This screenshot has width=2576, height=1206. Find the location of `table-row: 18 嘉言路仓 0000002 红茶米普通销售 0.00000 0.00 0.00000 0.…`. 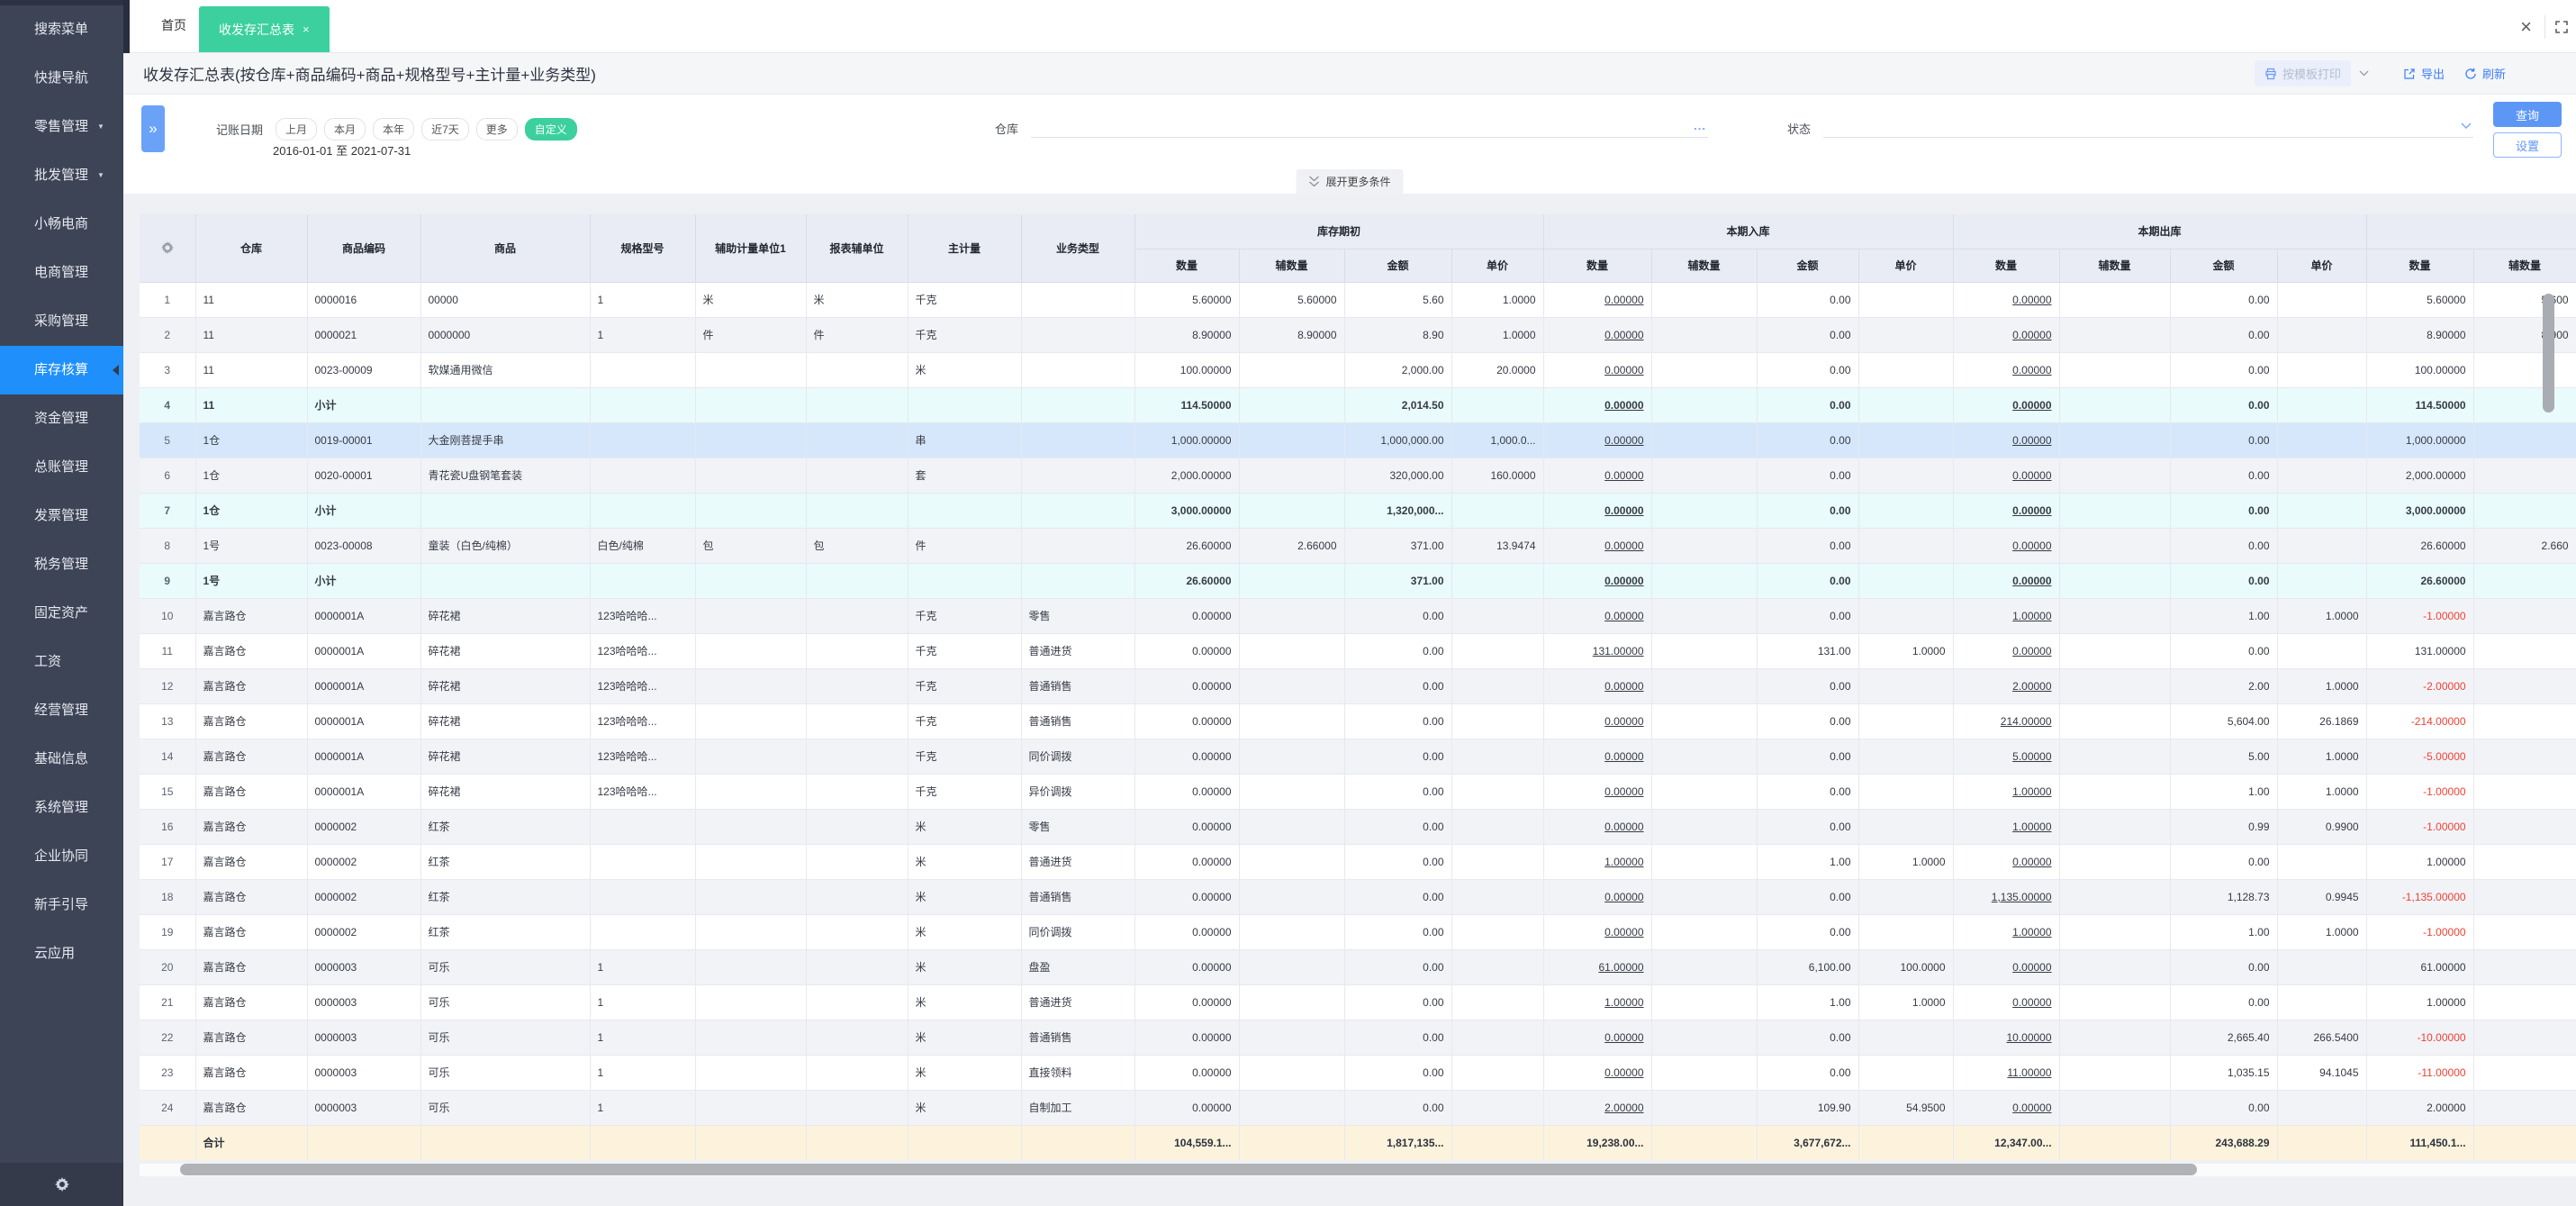

table-row: 18 嘉言路仓 0000002 红茶米普通销售 0.00000 0.00 0.00000 0.… is located at coordinates (1358, 897).